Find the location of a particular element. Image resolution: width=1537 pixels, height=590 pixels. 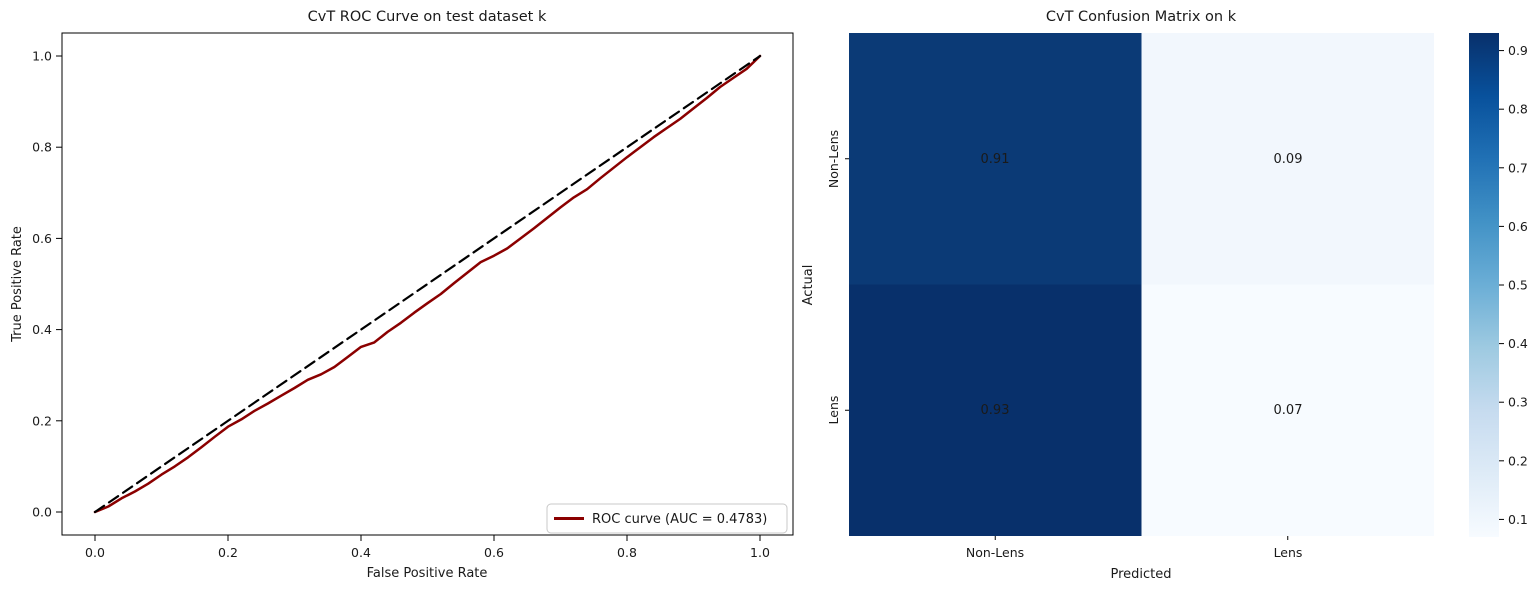

roc-y-tick-label: 1.0 is located at coordinates (42, 56).